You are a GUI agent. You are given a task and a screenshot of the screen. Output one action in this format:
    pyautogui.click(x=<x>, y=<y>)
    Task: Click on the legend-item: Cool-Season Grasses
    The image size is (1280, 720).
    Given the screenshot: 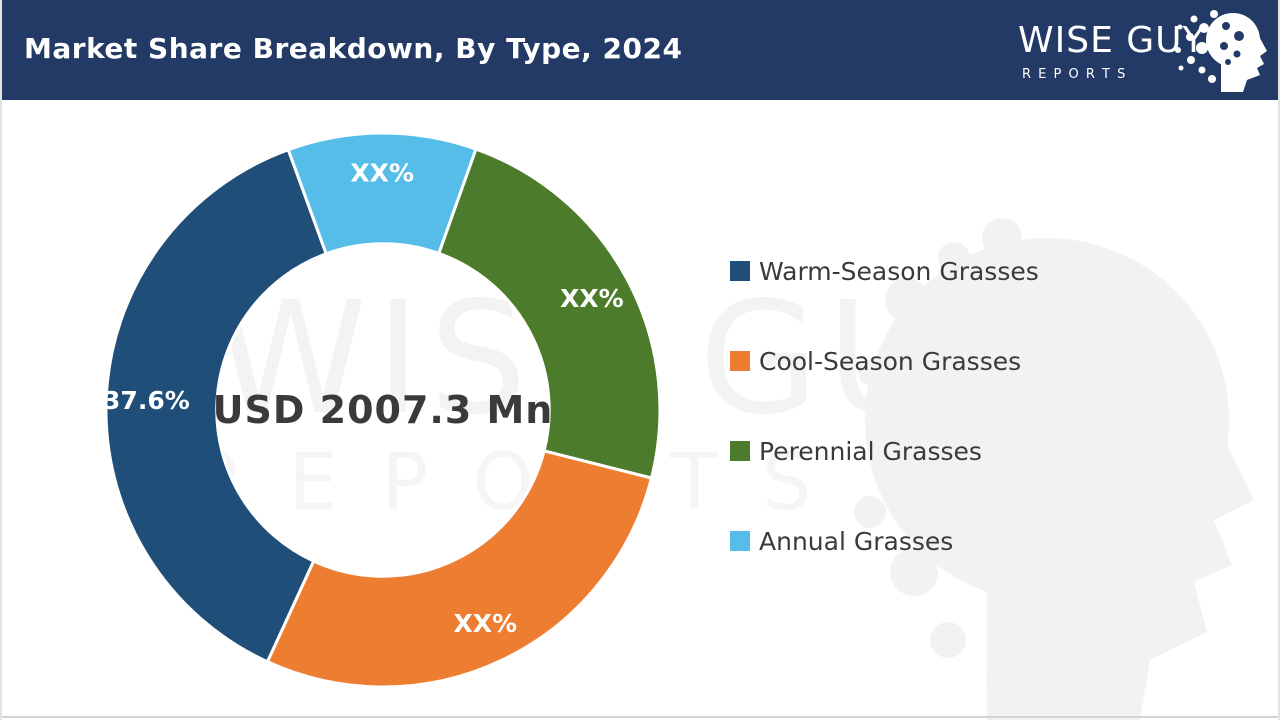 What is the action you would take?
    pyautogui.click(x=884, y=361)
    